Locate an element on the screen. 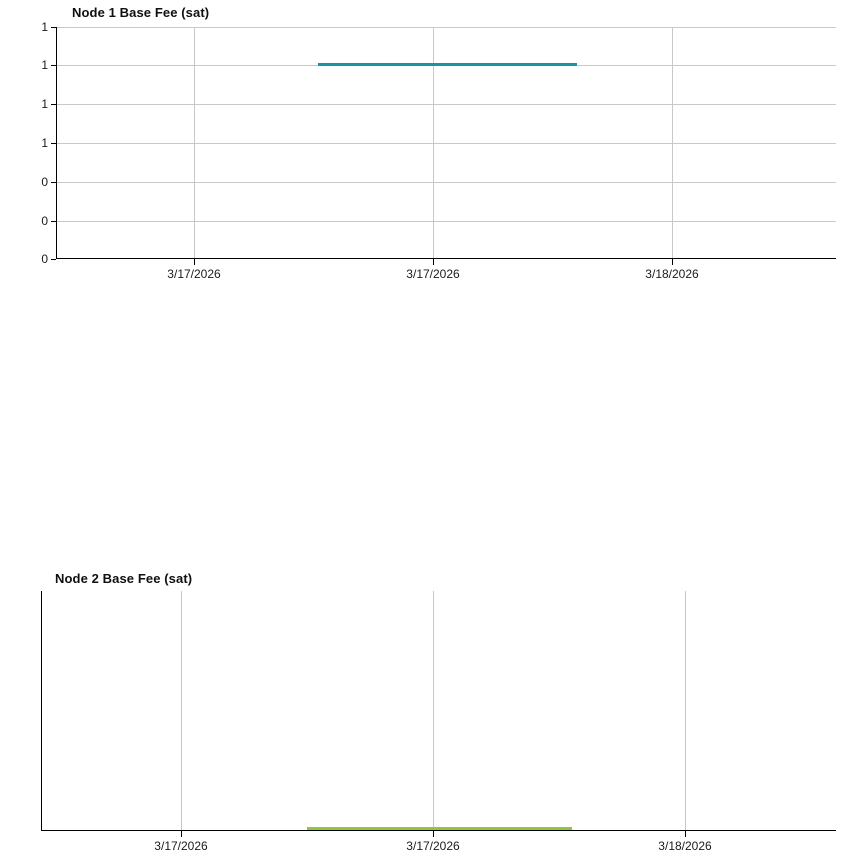  series-line-node1 is located at coordinates (447, 64).